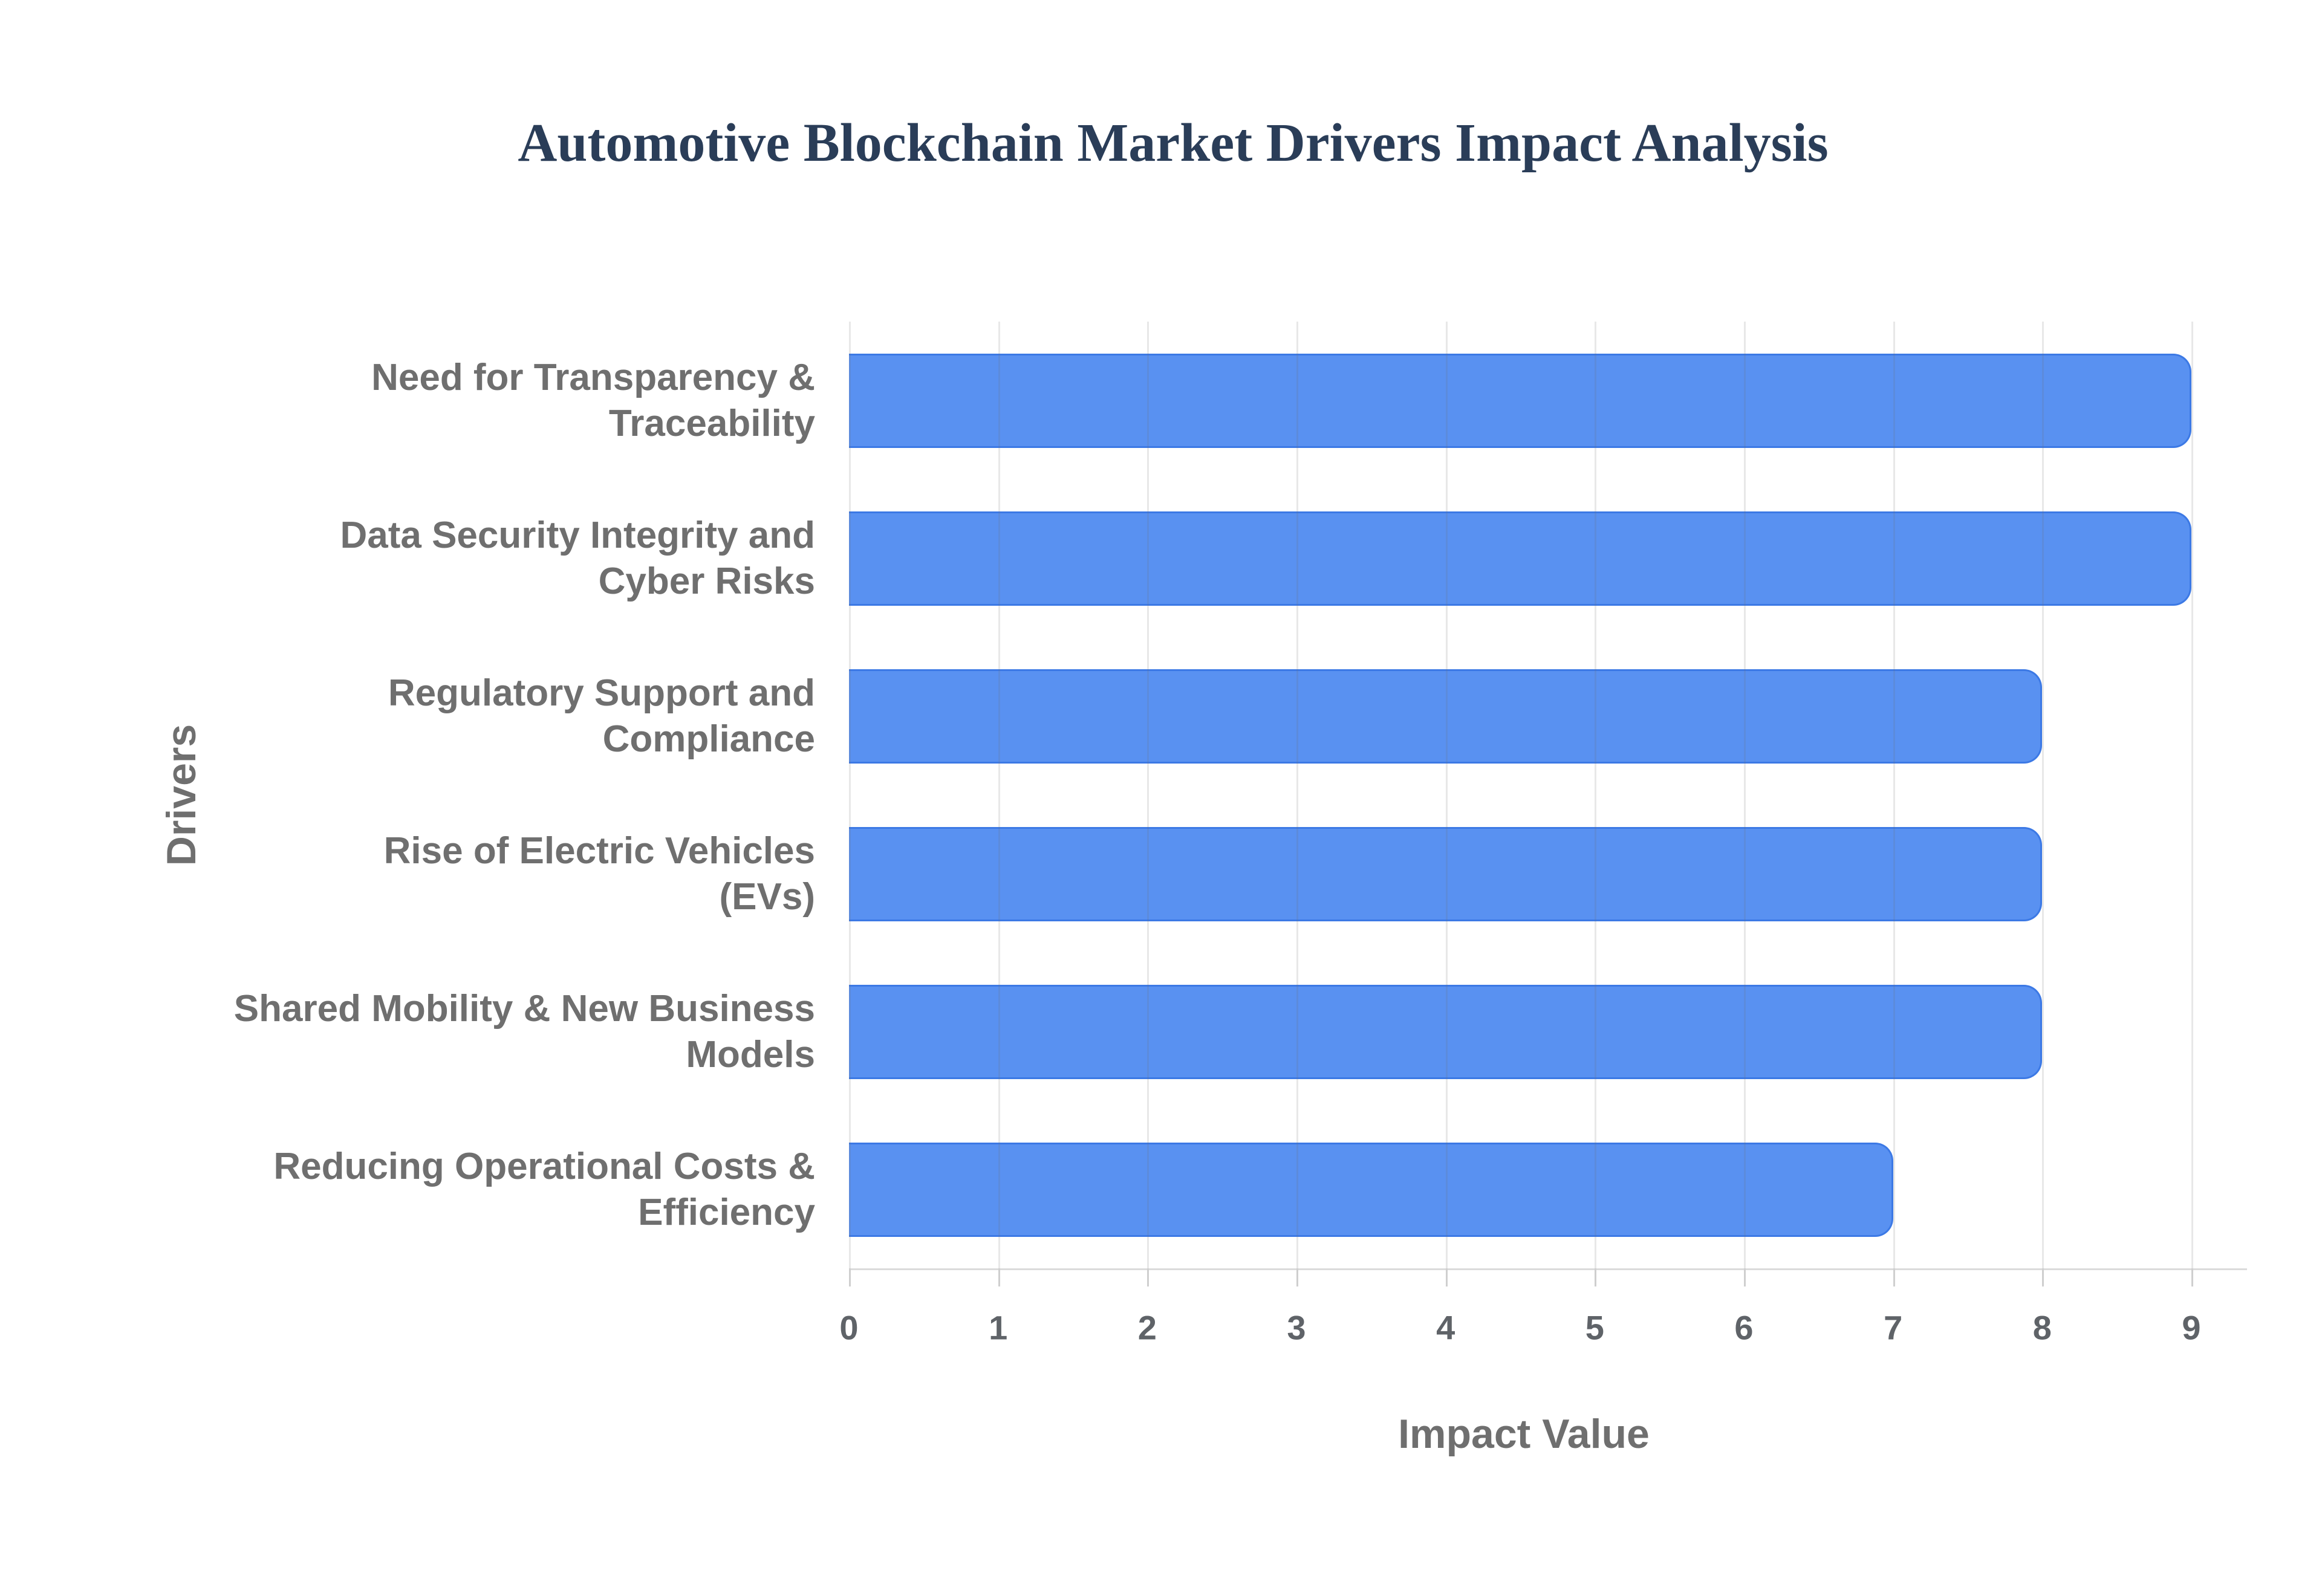 The image size is (2322, 1596). I want to click on x-axis-title: Impact Value, so click(1524, 1434).